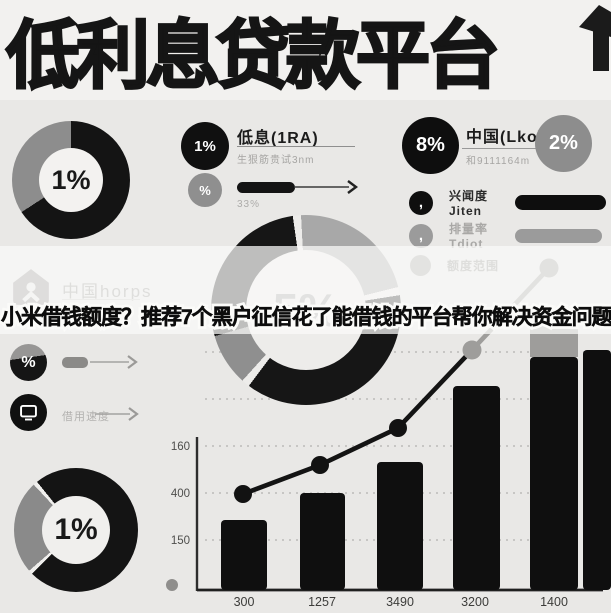  What do you see at coordinates (276, 160) in the screenshot?
I see `stat-subtitle: 生狠筋贵试3nm` at bounding box center [276, 160].